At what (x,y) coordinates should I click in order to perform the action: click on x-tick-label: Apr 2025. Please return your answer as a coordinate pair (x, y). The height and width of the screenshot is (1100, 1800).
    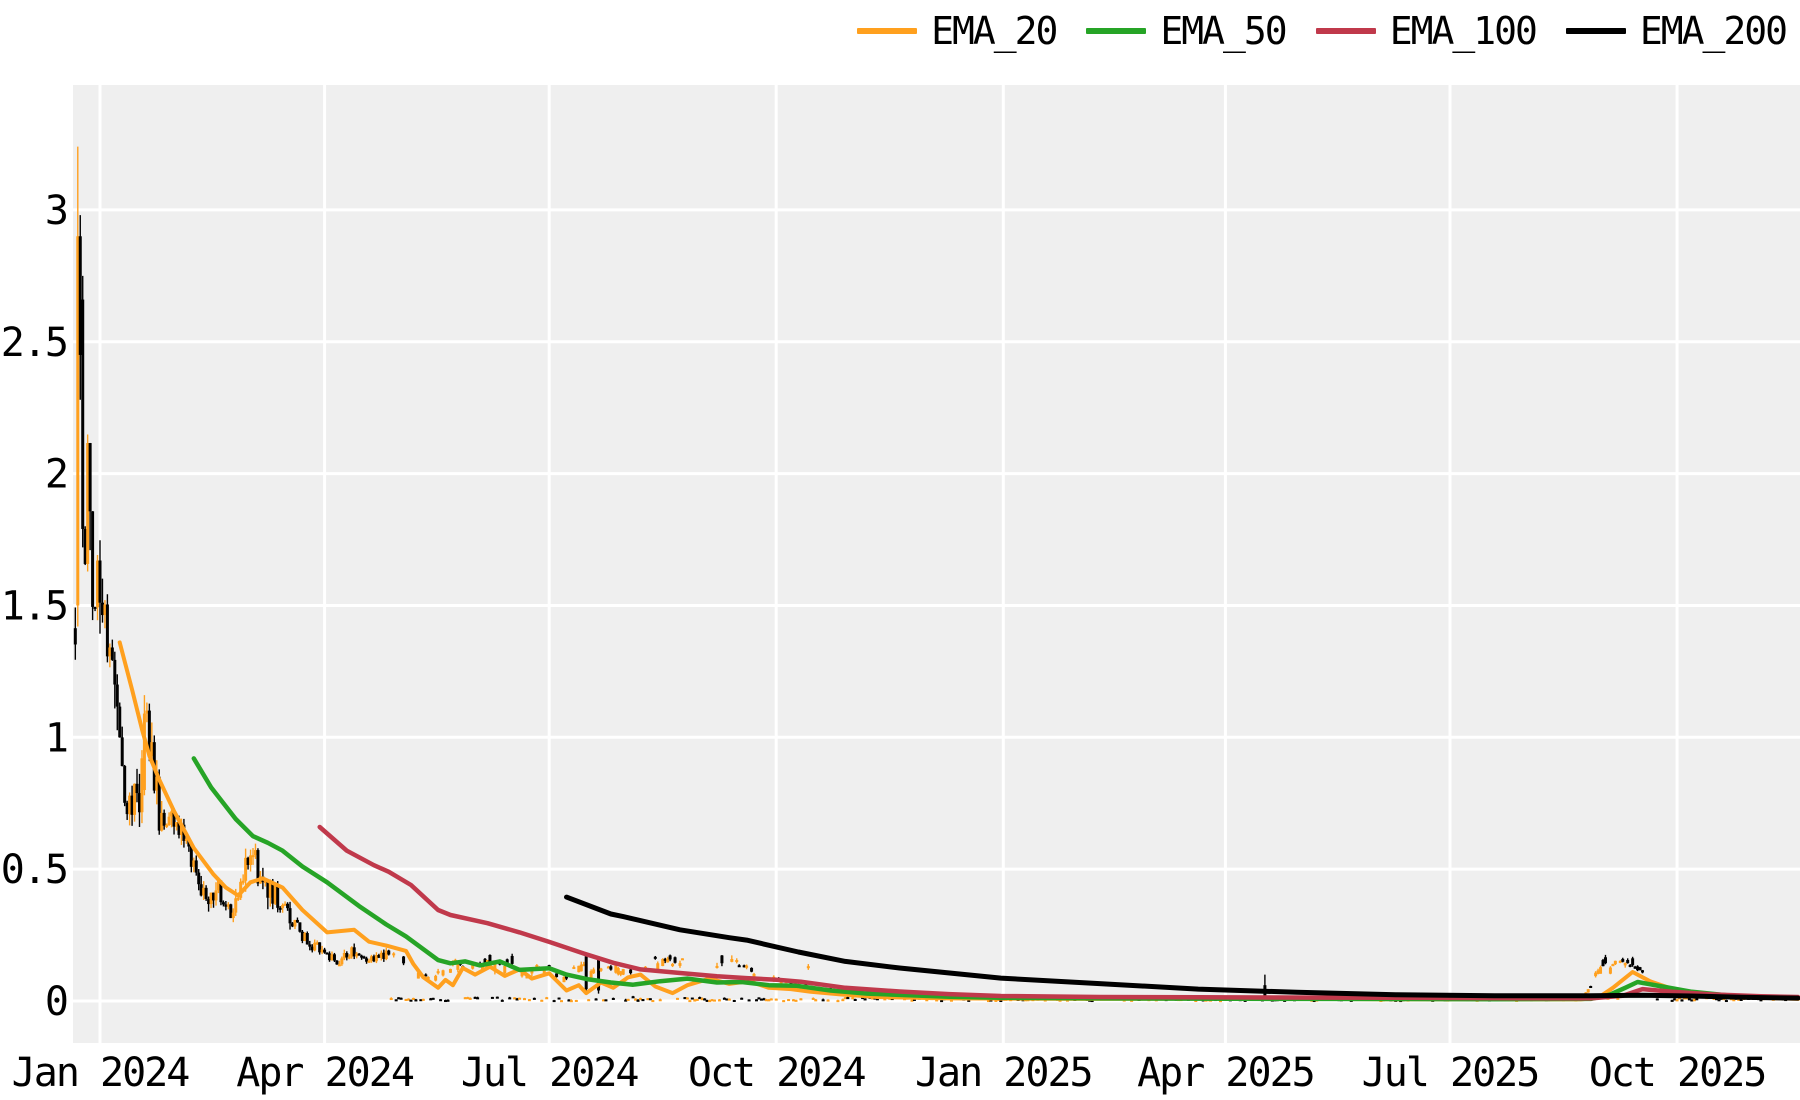
    Looking at the image, I should click on (1225, 1073).